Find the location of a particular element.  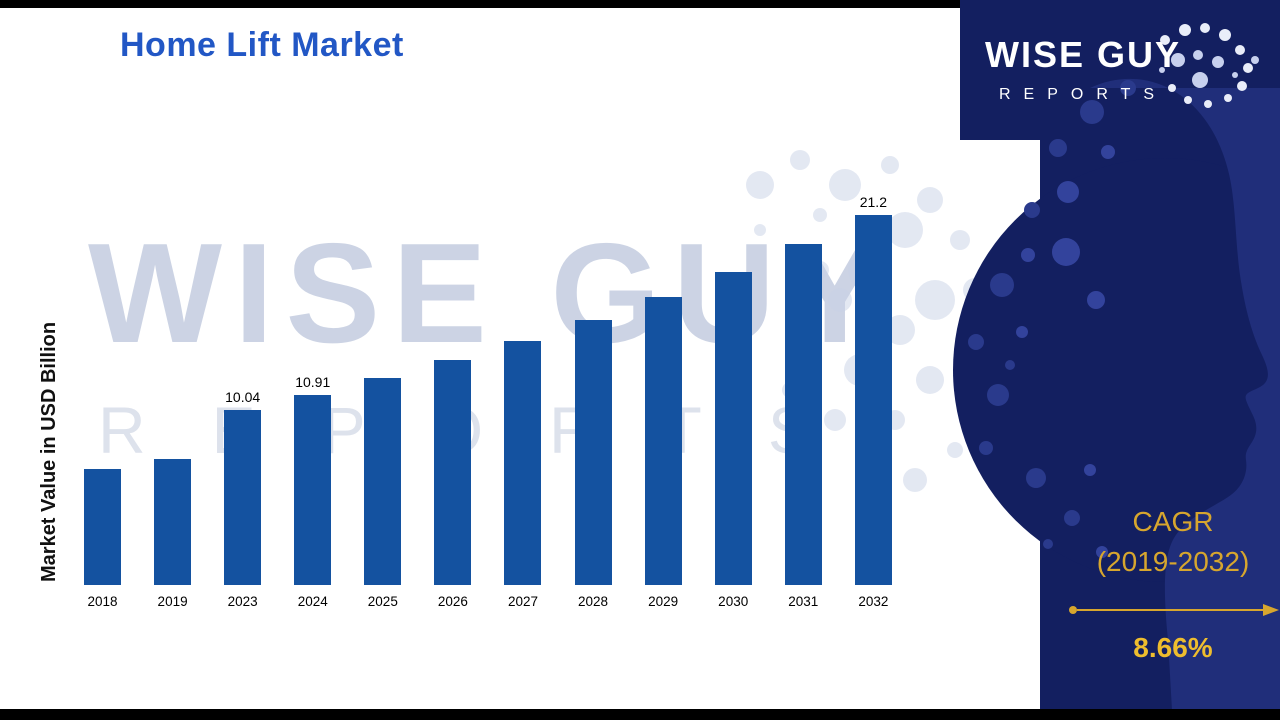

logo-reports-text: REPORTS is located at coordinates (1083, 94).